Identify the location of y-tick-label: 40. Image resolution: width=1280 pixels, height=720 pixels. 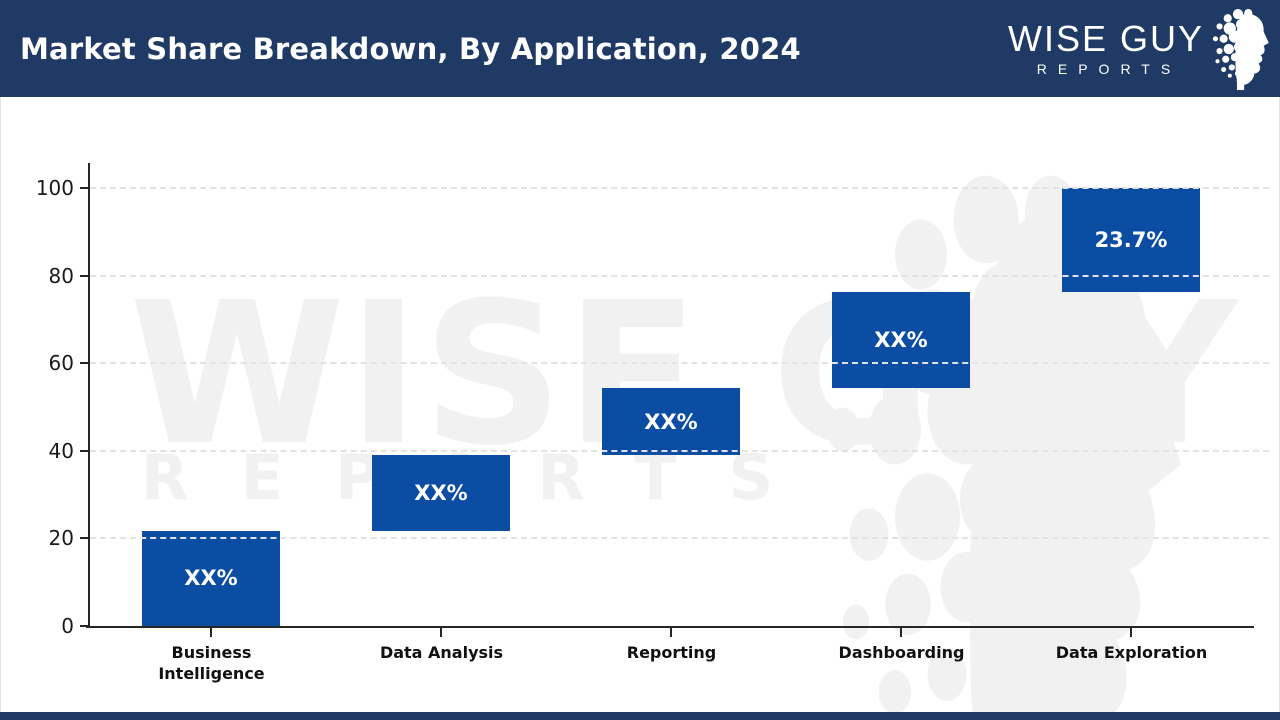
(61, 450).